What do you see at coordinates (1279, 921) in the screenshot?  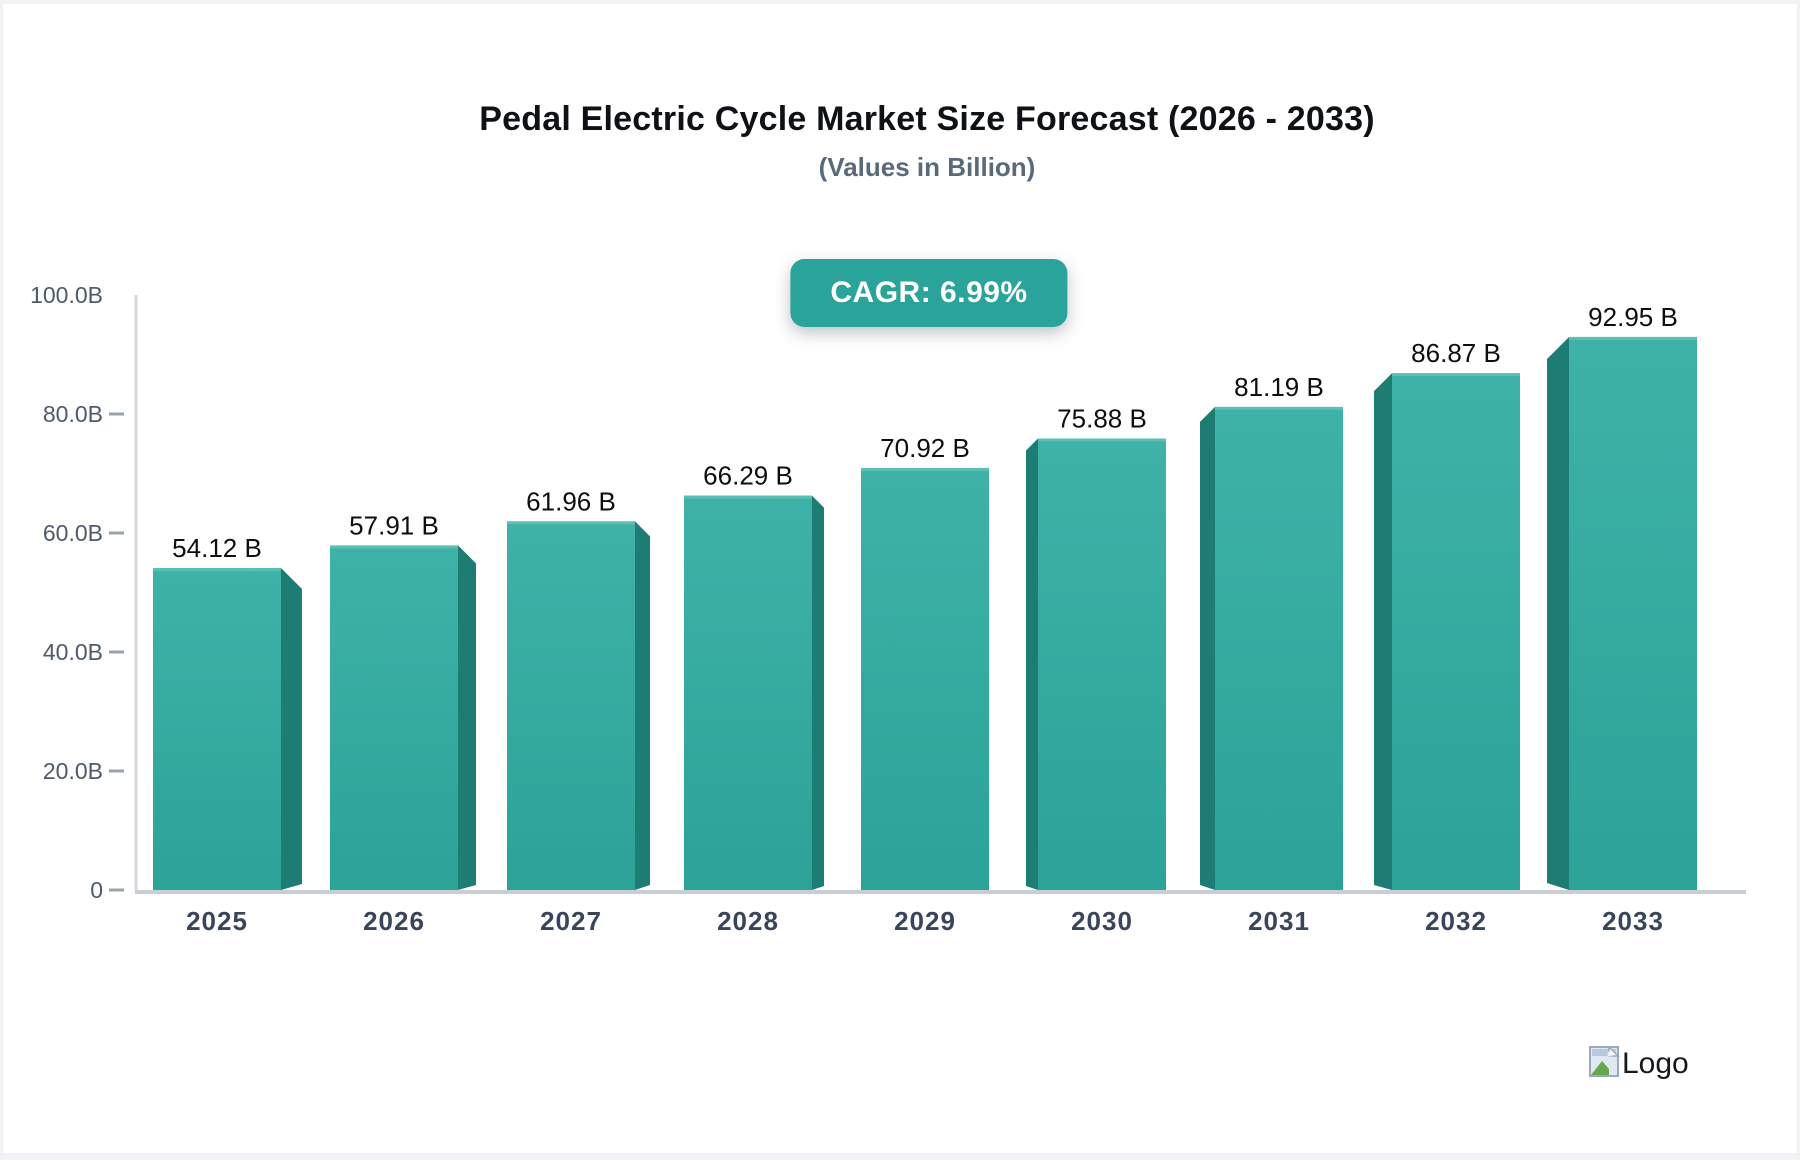 I see `x-axis-label-2031: 2031` at bounding box center [1279, 921].